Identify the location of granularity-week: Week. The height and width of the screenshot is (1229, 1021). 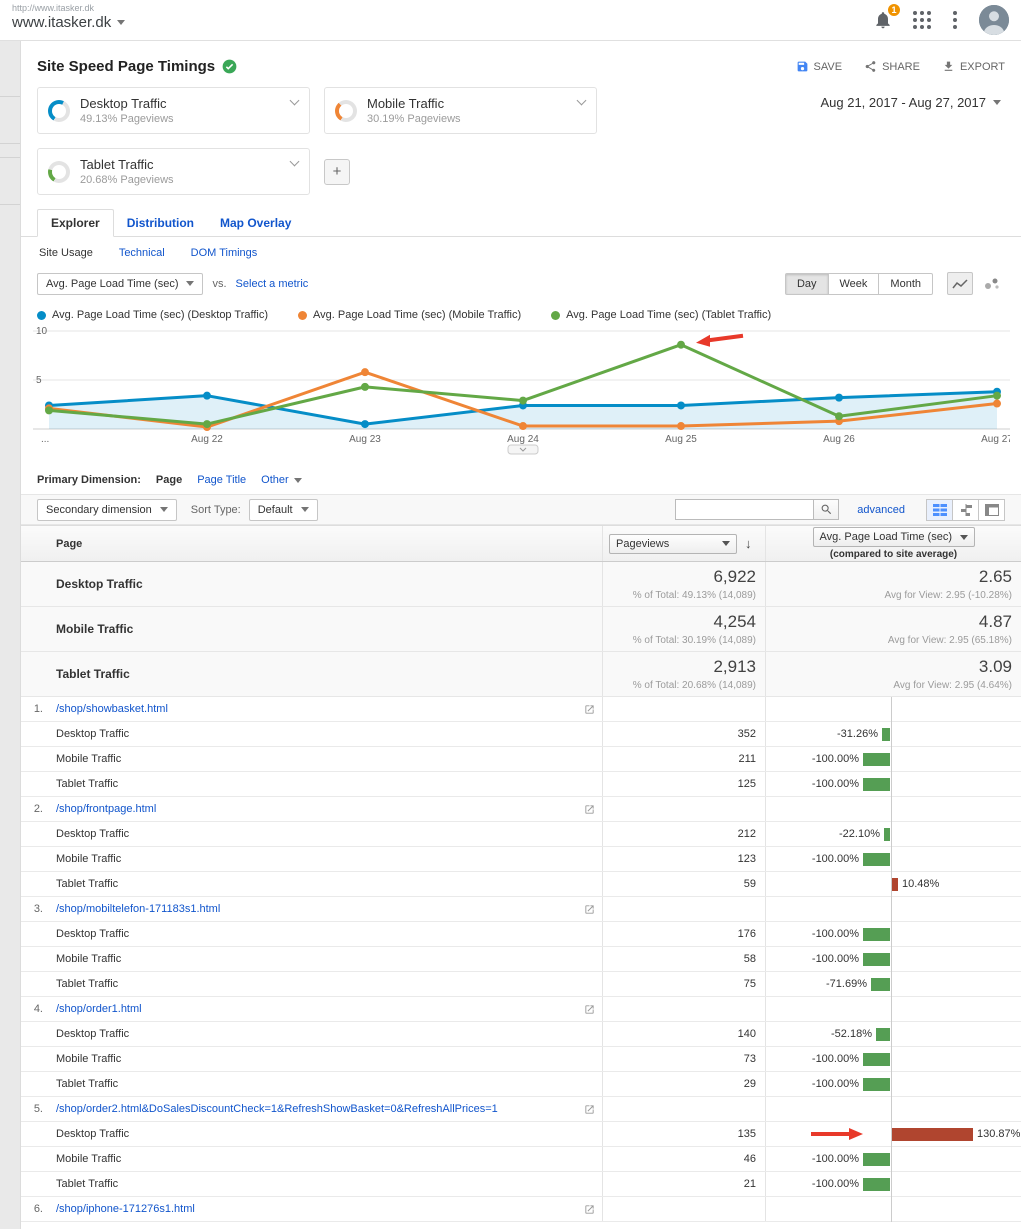
(853, 283).